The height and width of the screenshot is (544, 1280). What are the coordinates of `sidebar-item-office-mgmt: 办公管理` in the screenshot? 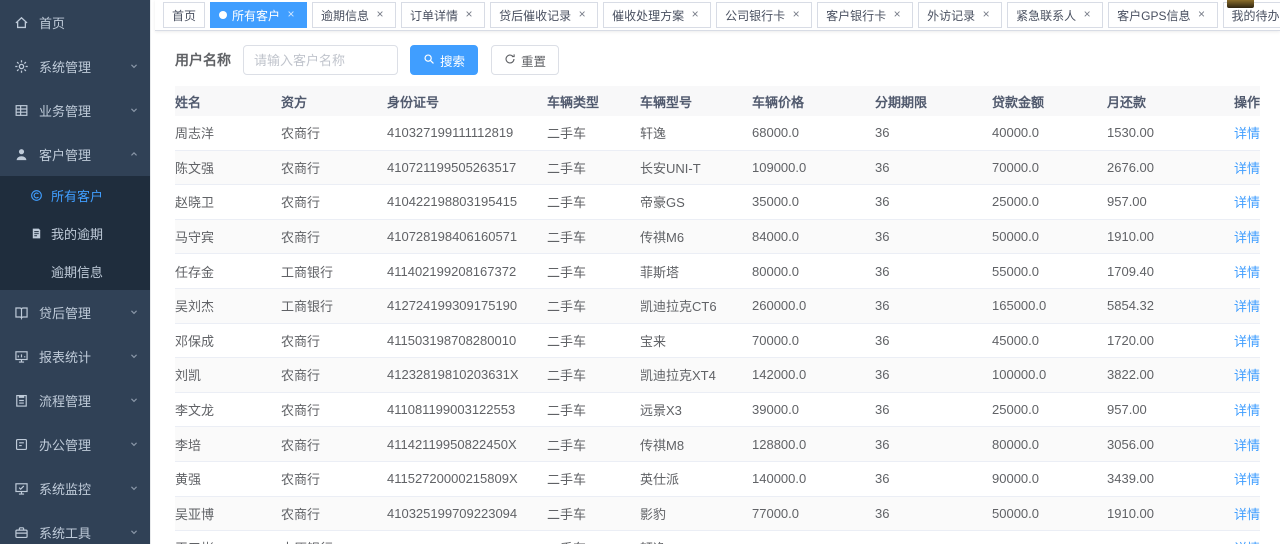 It's located at (75, 444).